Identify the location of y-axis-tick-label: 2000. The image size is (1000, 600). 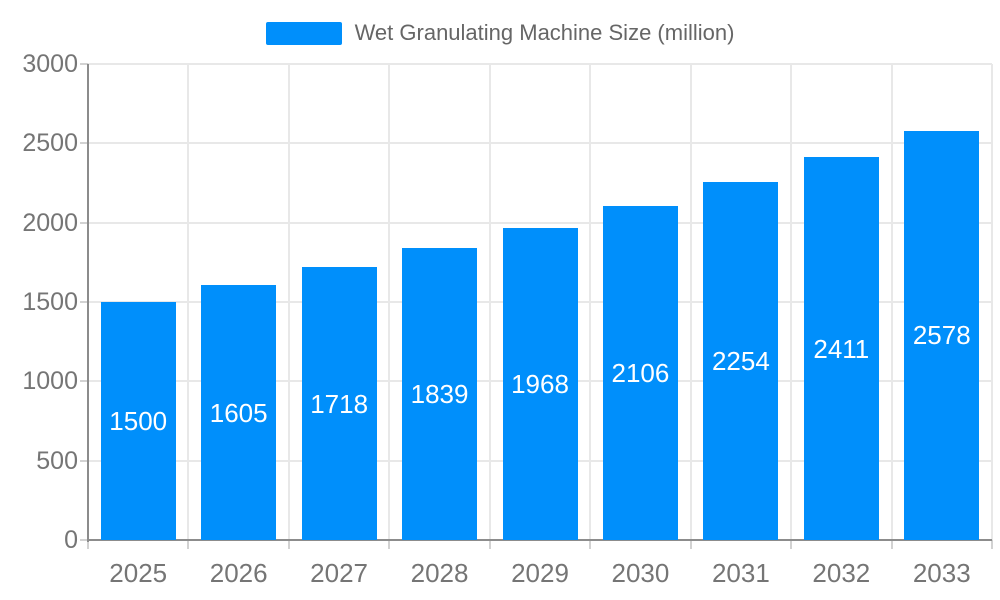
(50, 222).